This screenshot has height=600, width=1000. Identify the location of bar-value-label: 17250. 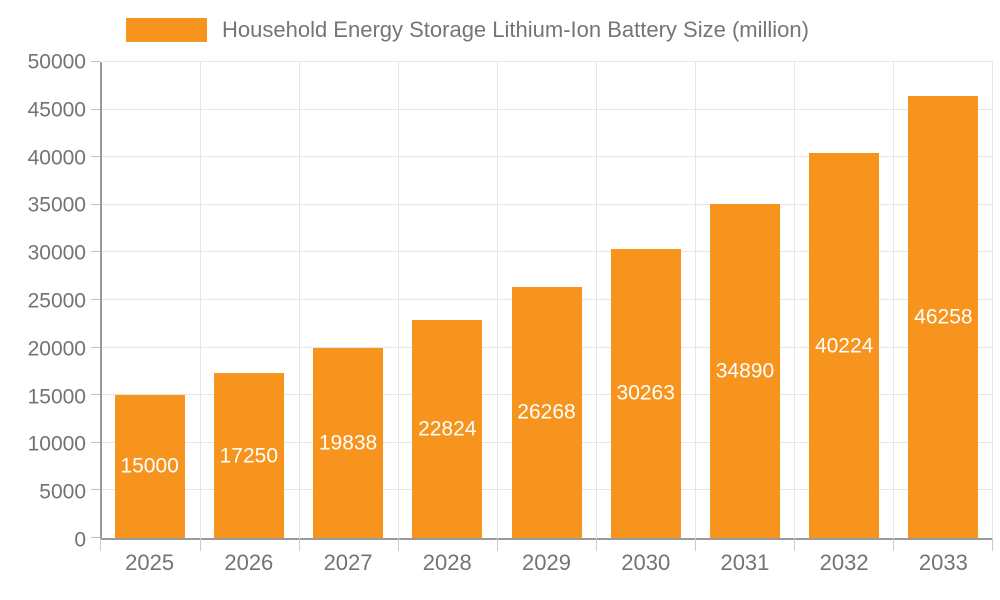
(249, 456).